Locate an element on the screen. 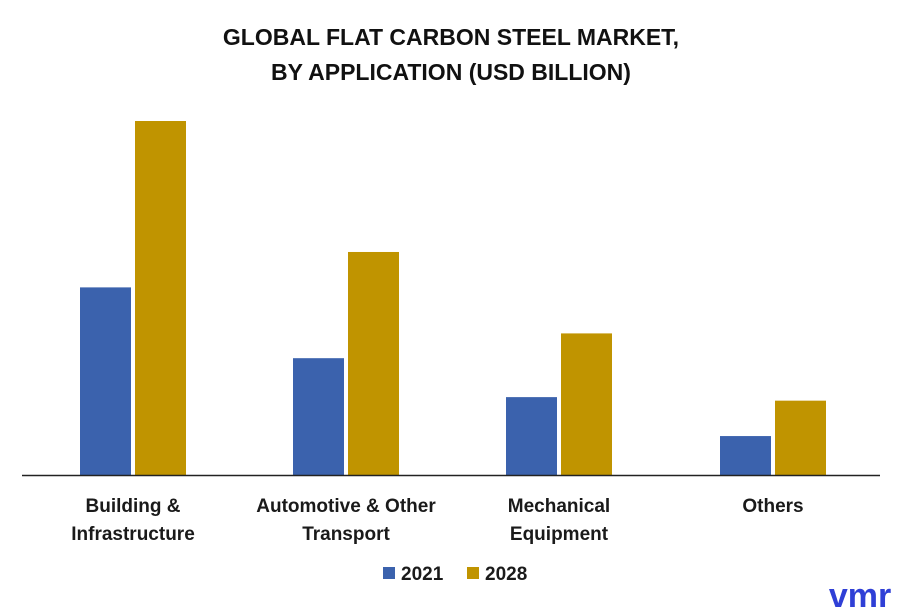 This screenshot has width=902, height=613. category-label-line: Automotive & Other is located at coordinates (346, 506).